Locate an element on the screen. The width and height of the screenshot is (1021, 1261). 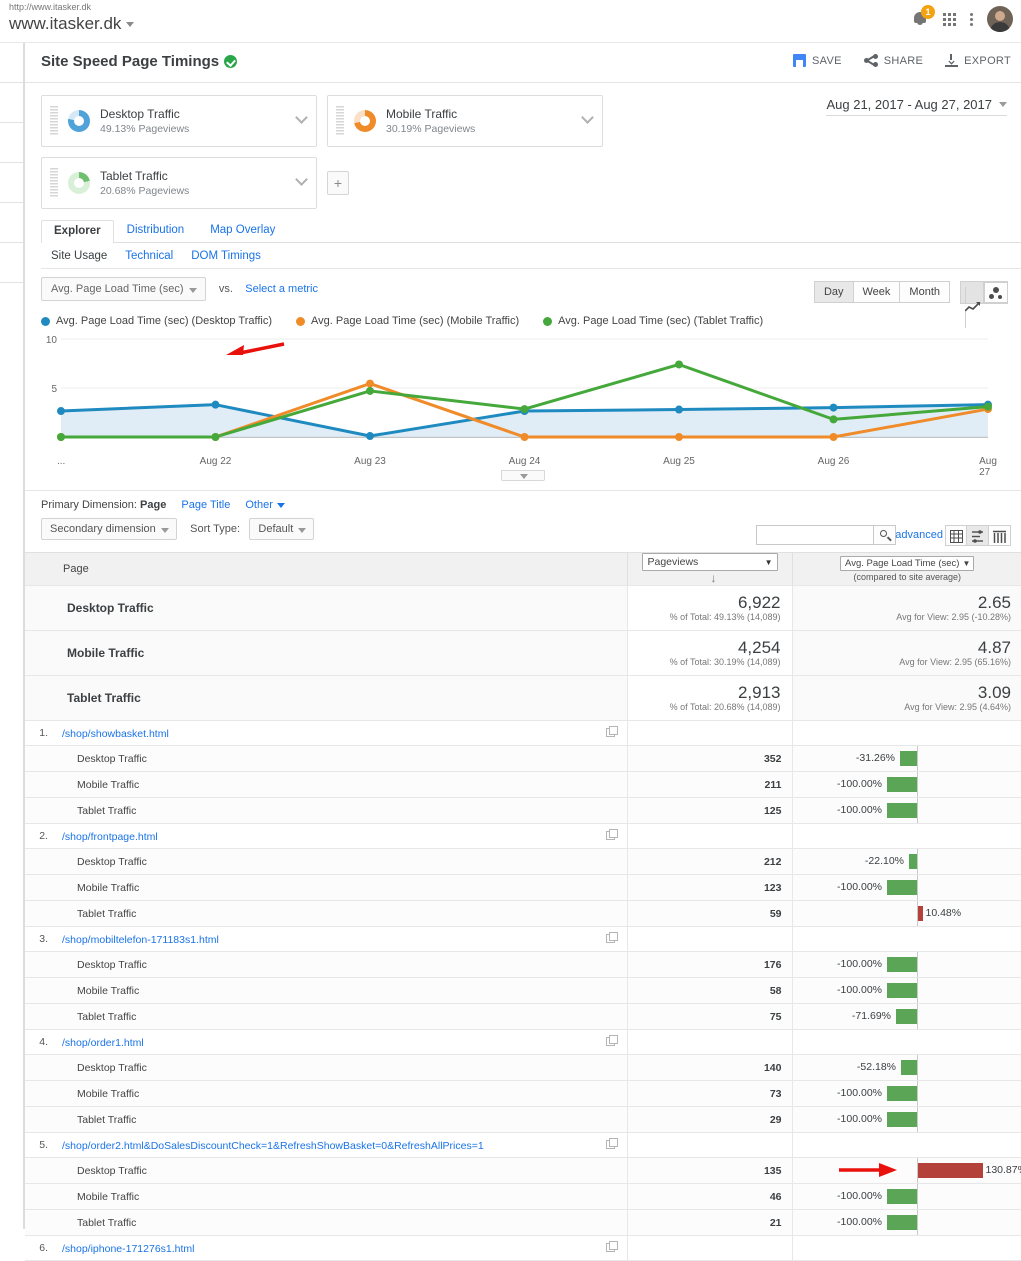
table-view-icon is located at coordinates (956, 535).